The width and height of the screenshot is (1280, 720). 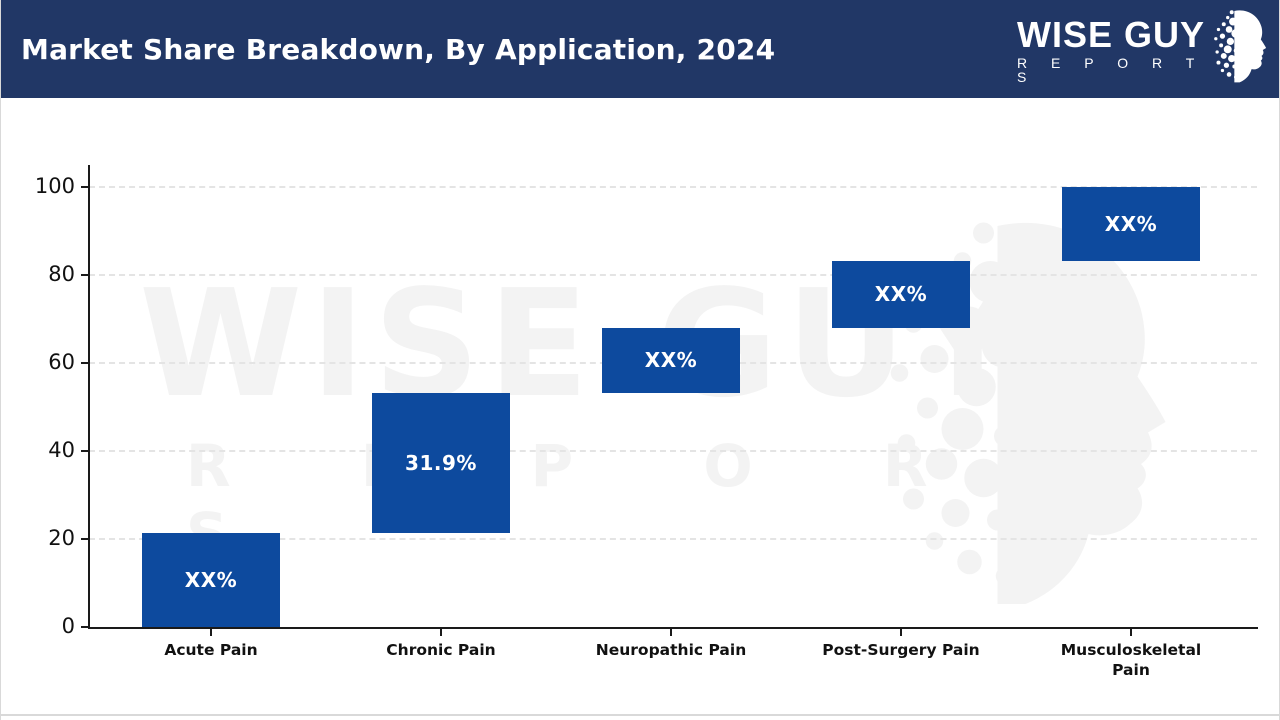 What do you see at coordinates (1240, 46) in the screenshot?
I see `logo-face-icon` at bounding box center [1240, 46].